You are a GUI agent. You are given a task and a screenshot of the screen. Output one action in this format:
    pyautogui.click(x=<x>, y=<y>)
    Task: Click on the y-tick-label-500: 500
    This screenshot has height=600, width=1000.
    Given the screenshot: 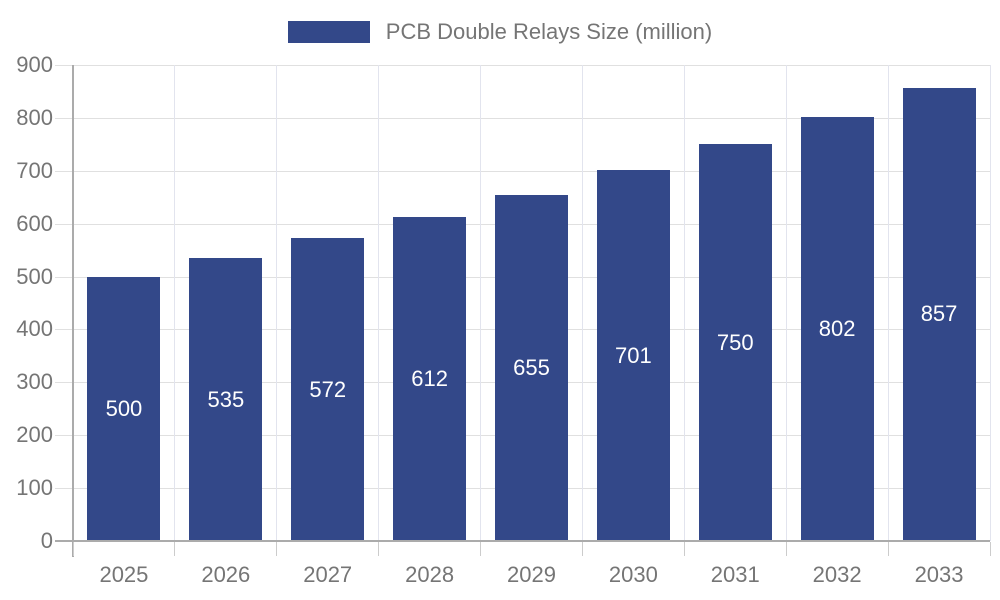 What is the action you would take?
    pyautogui.click(x=34, y=276)
    